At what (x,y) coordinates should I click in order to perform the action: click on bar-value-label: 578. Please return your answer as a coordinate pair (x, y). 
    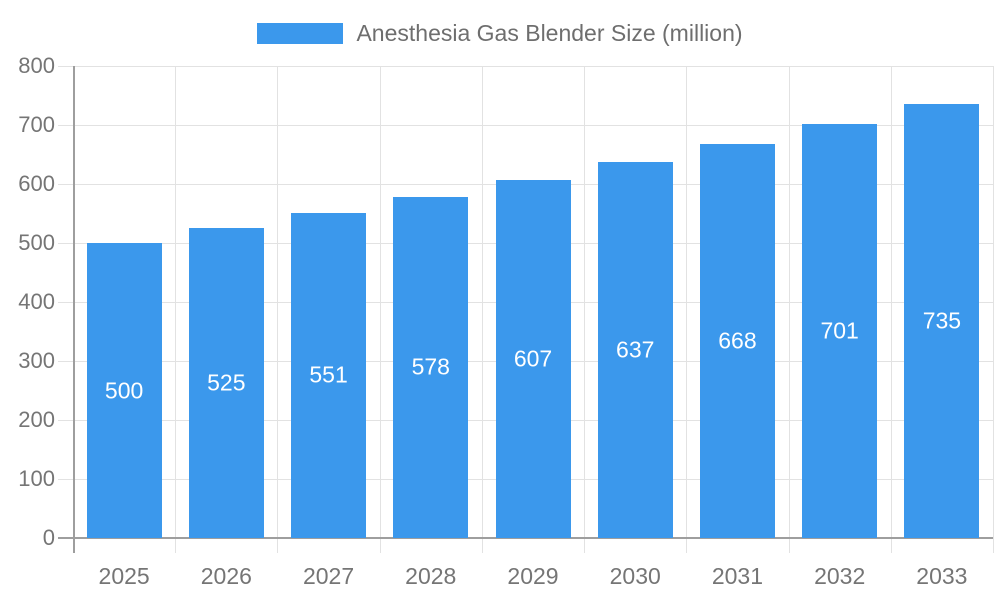
    Looking at the image, I should click on (430, 366).